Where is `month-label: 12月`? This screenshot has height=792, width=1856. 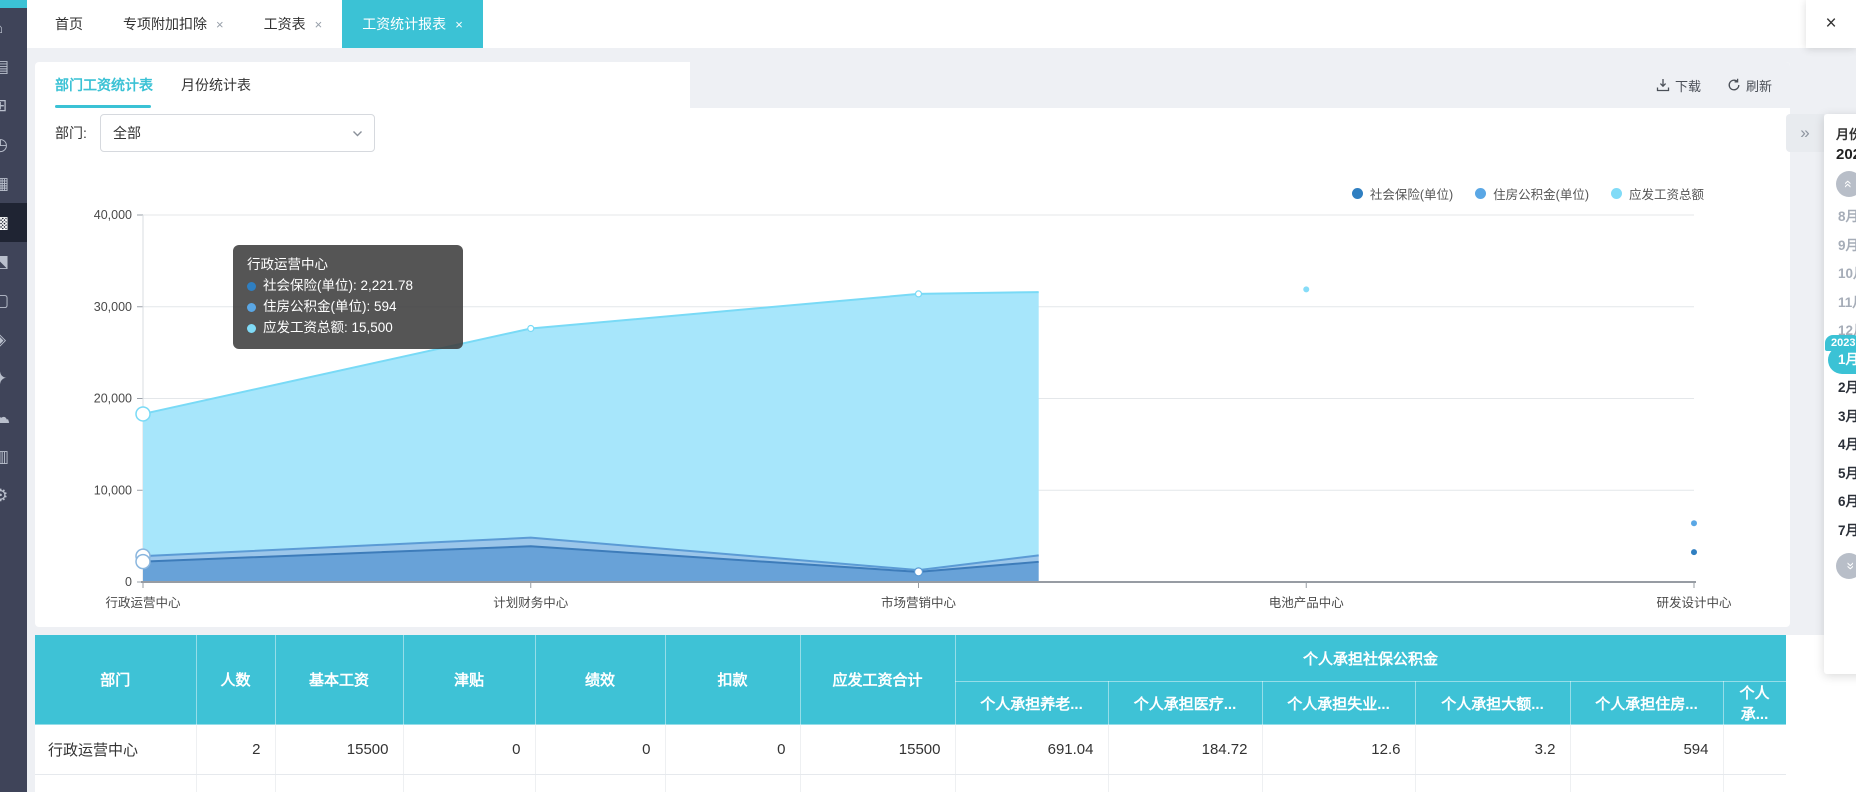
month-label: 12月 is located at coordinates (1847, 330).